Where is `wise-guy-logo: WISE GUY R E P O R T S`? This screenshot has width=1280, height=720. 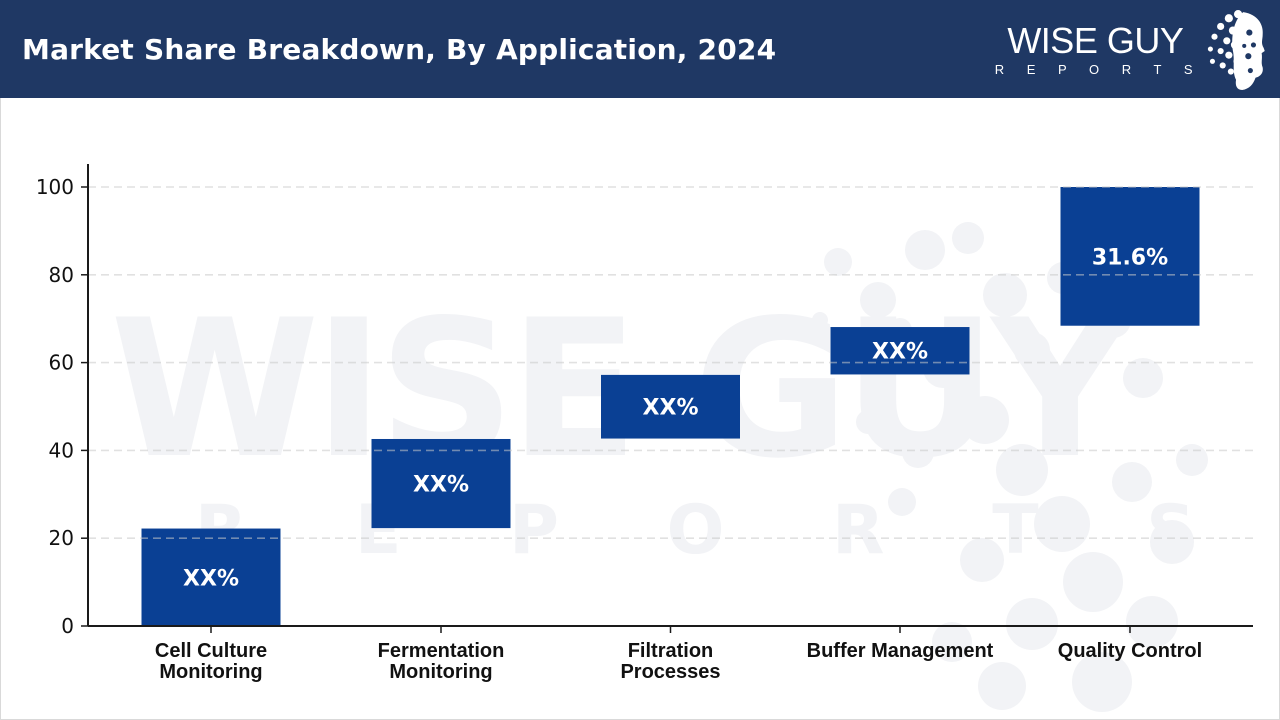
wise-guy-logo: WISE GUY R E P O R T S is located at coordinates (1127, 49).